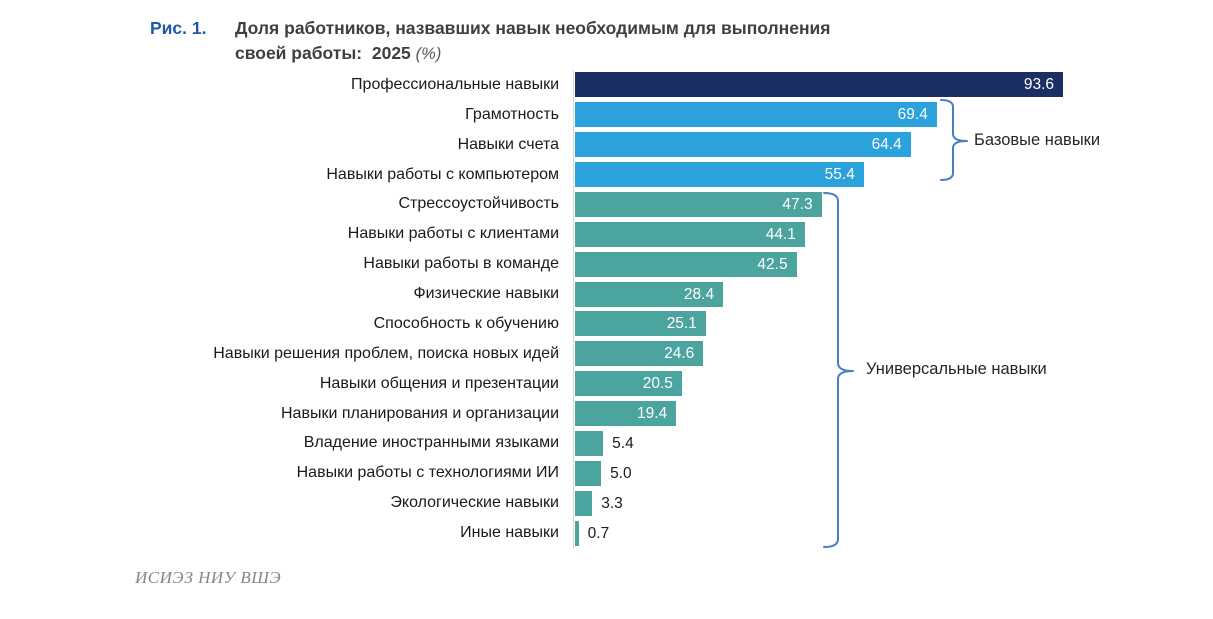  I want to click on bar-row: Навыки работы с технологиями ИИ 5.0, so click(606, 473).